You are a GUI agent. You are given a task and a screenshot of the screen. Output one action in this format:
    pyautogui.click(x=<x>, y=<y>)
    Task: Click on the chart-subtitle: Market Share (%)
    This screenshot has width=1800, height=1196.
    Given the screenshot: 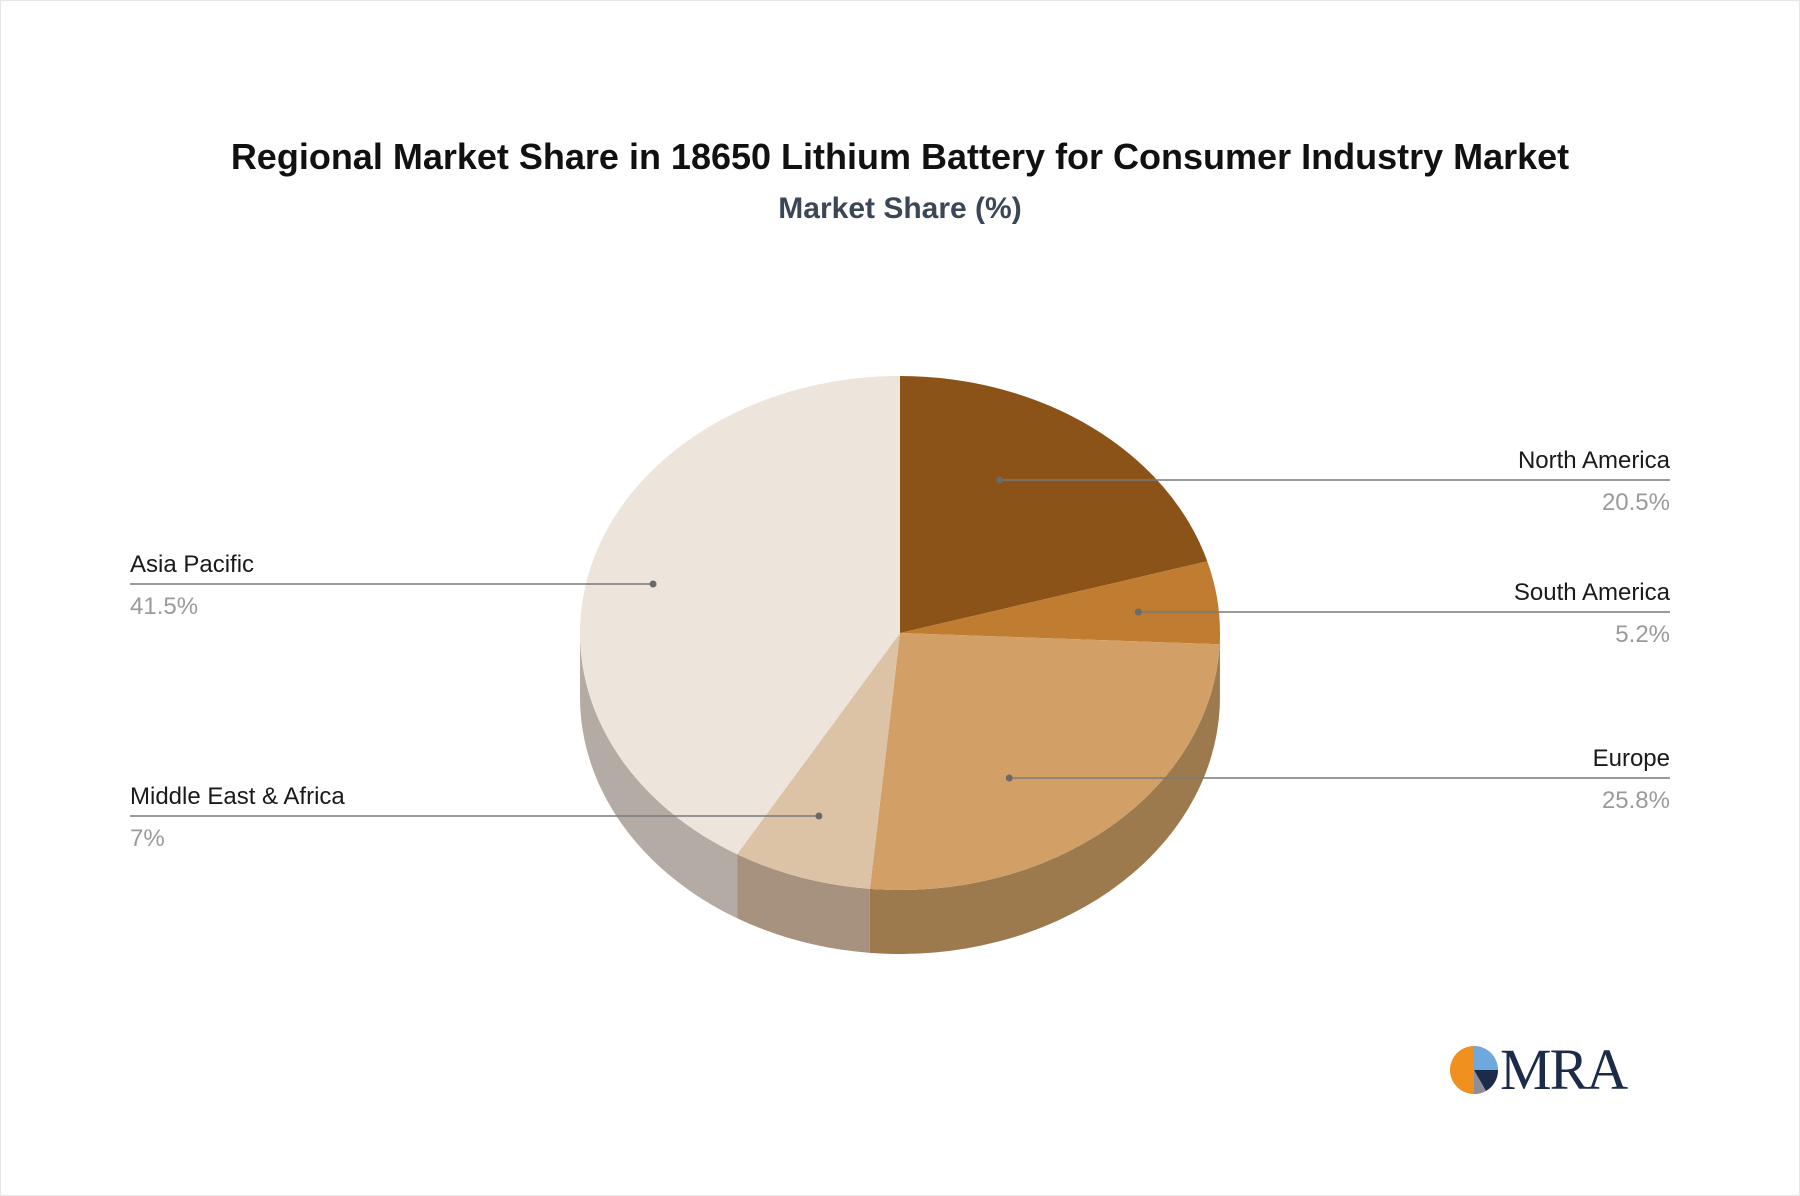 What is the action you would take?
    pyautogui.click(x=900, y=208)
    